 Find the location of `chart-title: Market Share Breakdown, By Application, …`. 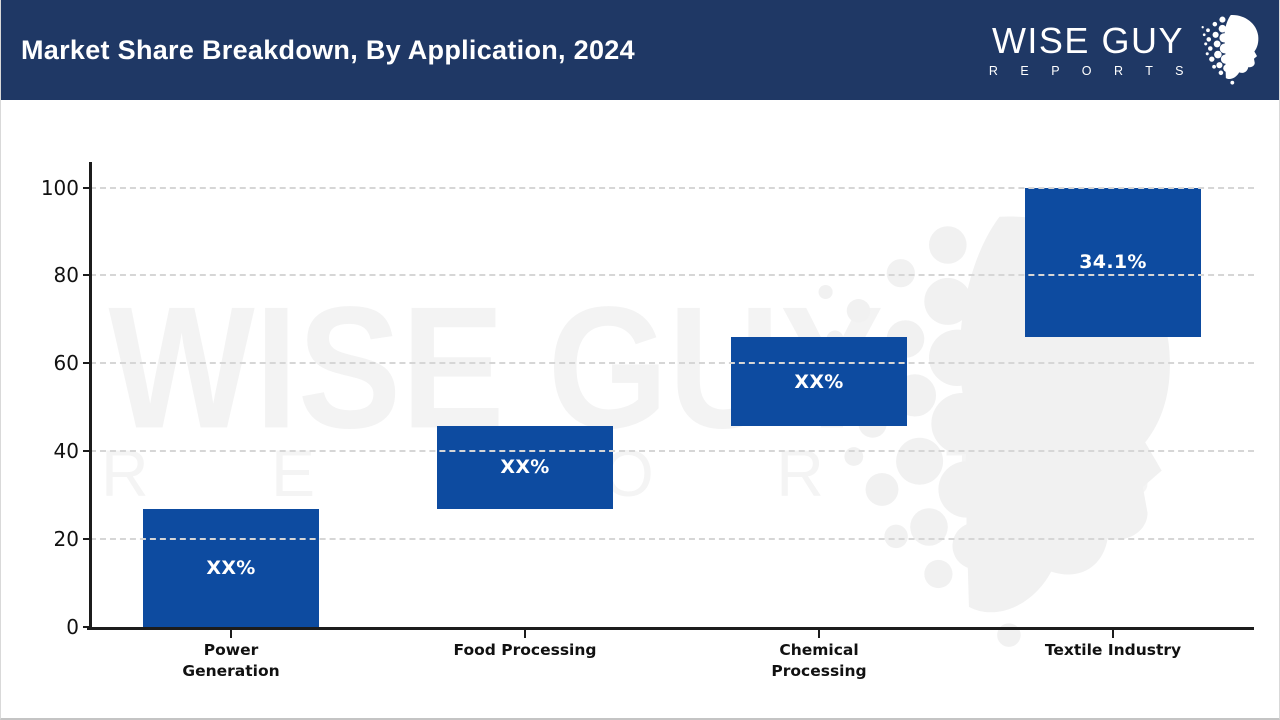

chart-title: Market Share Breakdown, By Application, … is located at coordinates (328, 49).